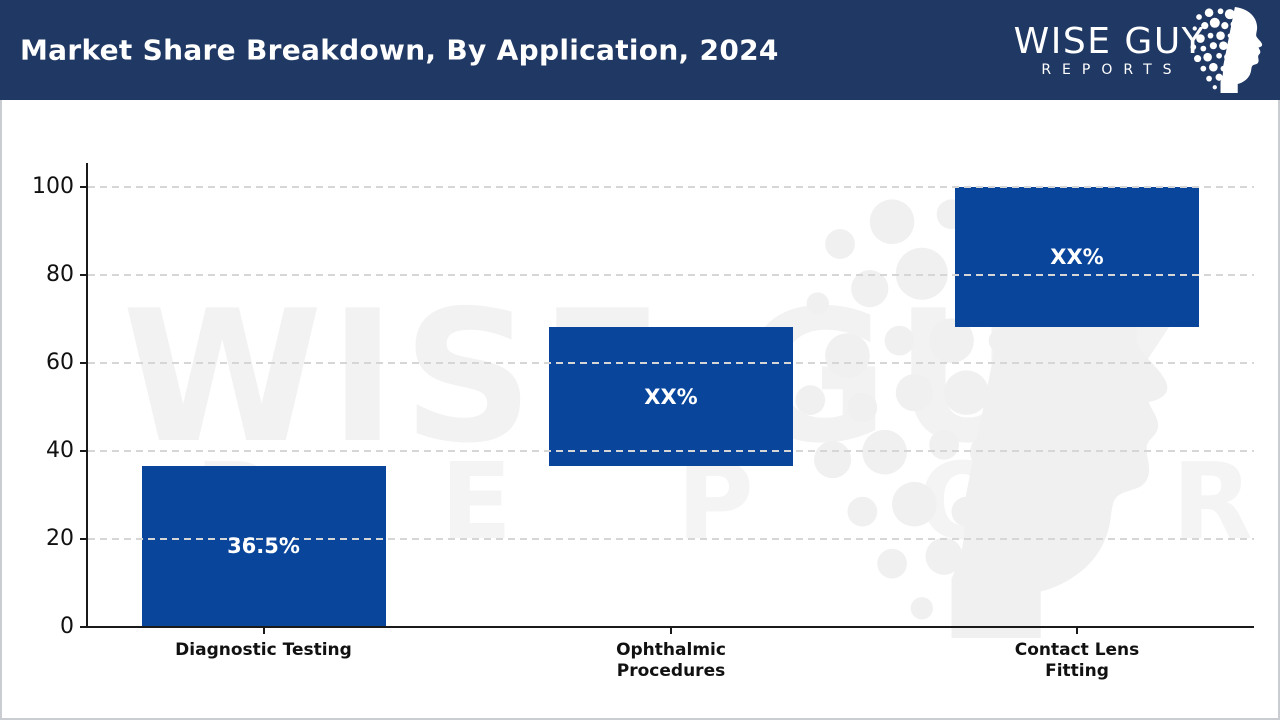 This screenshot has height=720, width=1280. What do you see at coordinates (60, 450) in the screenshot?
I see `y-axis-tick-label: 40` at bounding box center [60, 450].